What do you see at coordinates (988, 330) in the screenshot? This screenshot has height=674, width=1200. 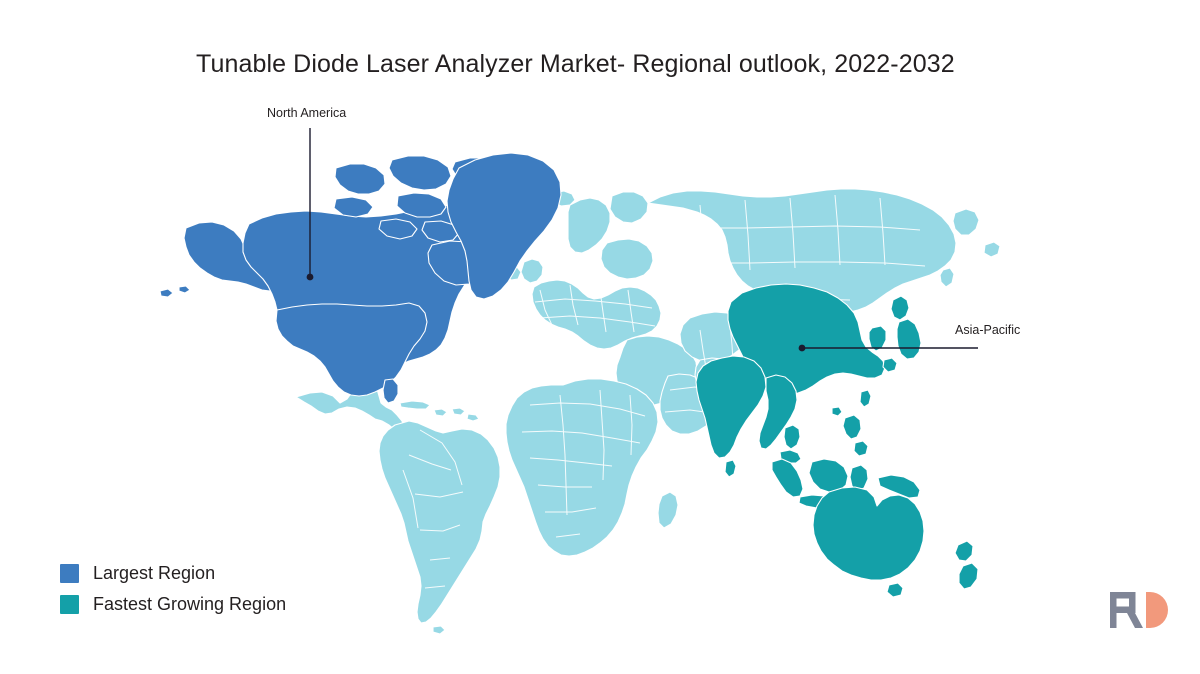 I see `callout-label-asia-pacific: Asia-Pacific` at bounding box center [988, 330].